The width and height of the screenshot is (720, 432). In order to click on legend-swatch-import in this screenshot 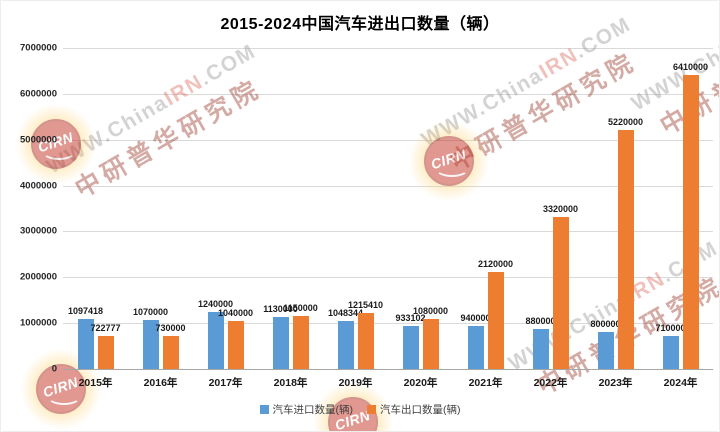, I will do `click(264, 409)`.